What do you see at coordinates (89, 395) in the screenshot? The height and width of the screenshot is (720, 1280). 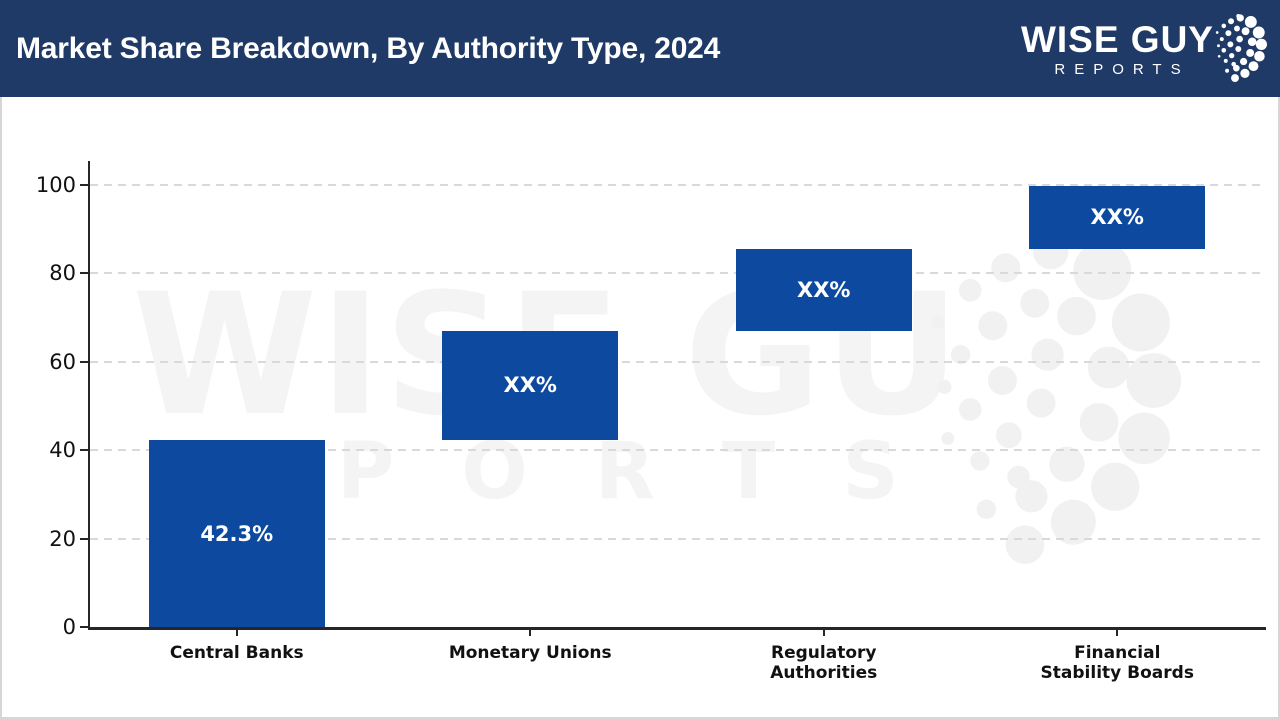 I see `y-axis` at bounding box center [89, 395].